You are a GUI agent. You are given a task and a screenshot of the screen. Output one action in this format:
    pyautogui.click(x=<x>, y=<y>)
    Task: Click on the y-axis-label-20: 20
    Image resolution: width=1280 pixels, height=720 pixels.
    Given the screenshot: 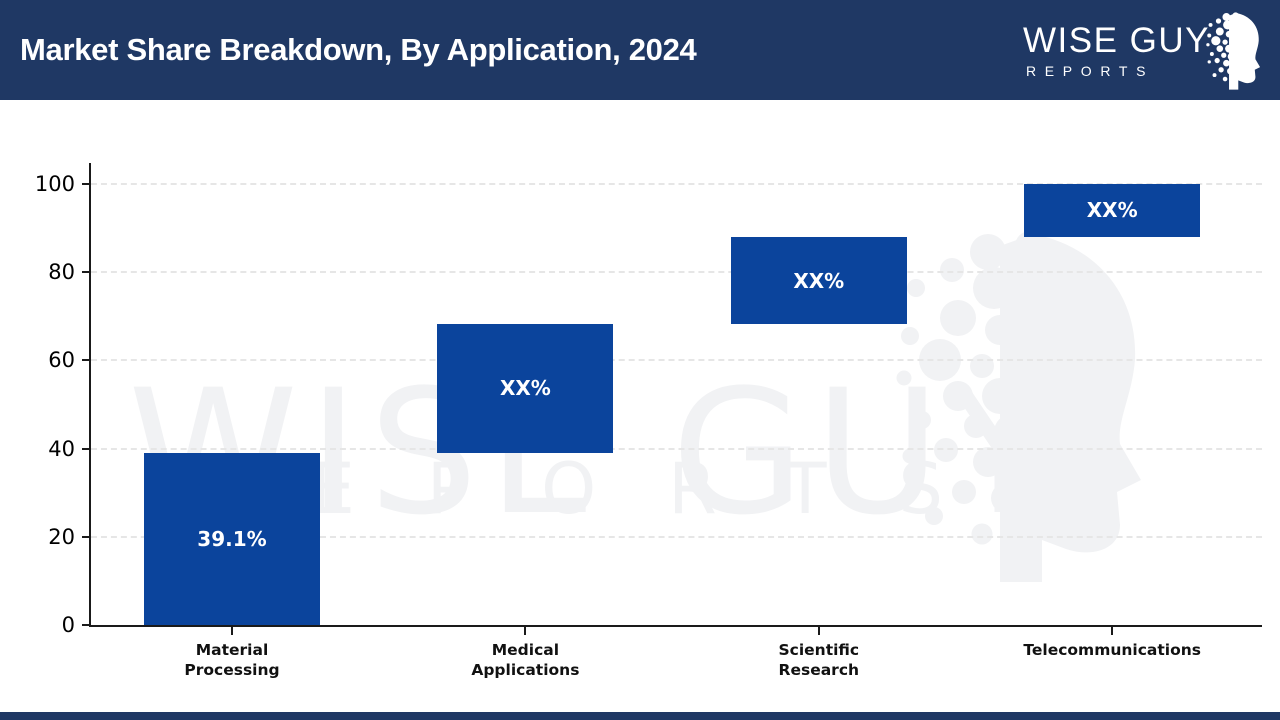 What is the action you would take?
    pyautogui.click(x=61, y=536)
    